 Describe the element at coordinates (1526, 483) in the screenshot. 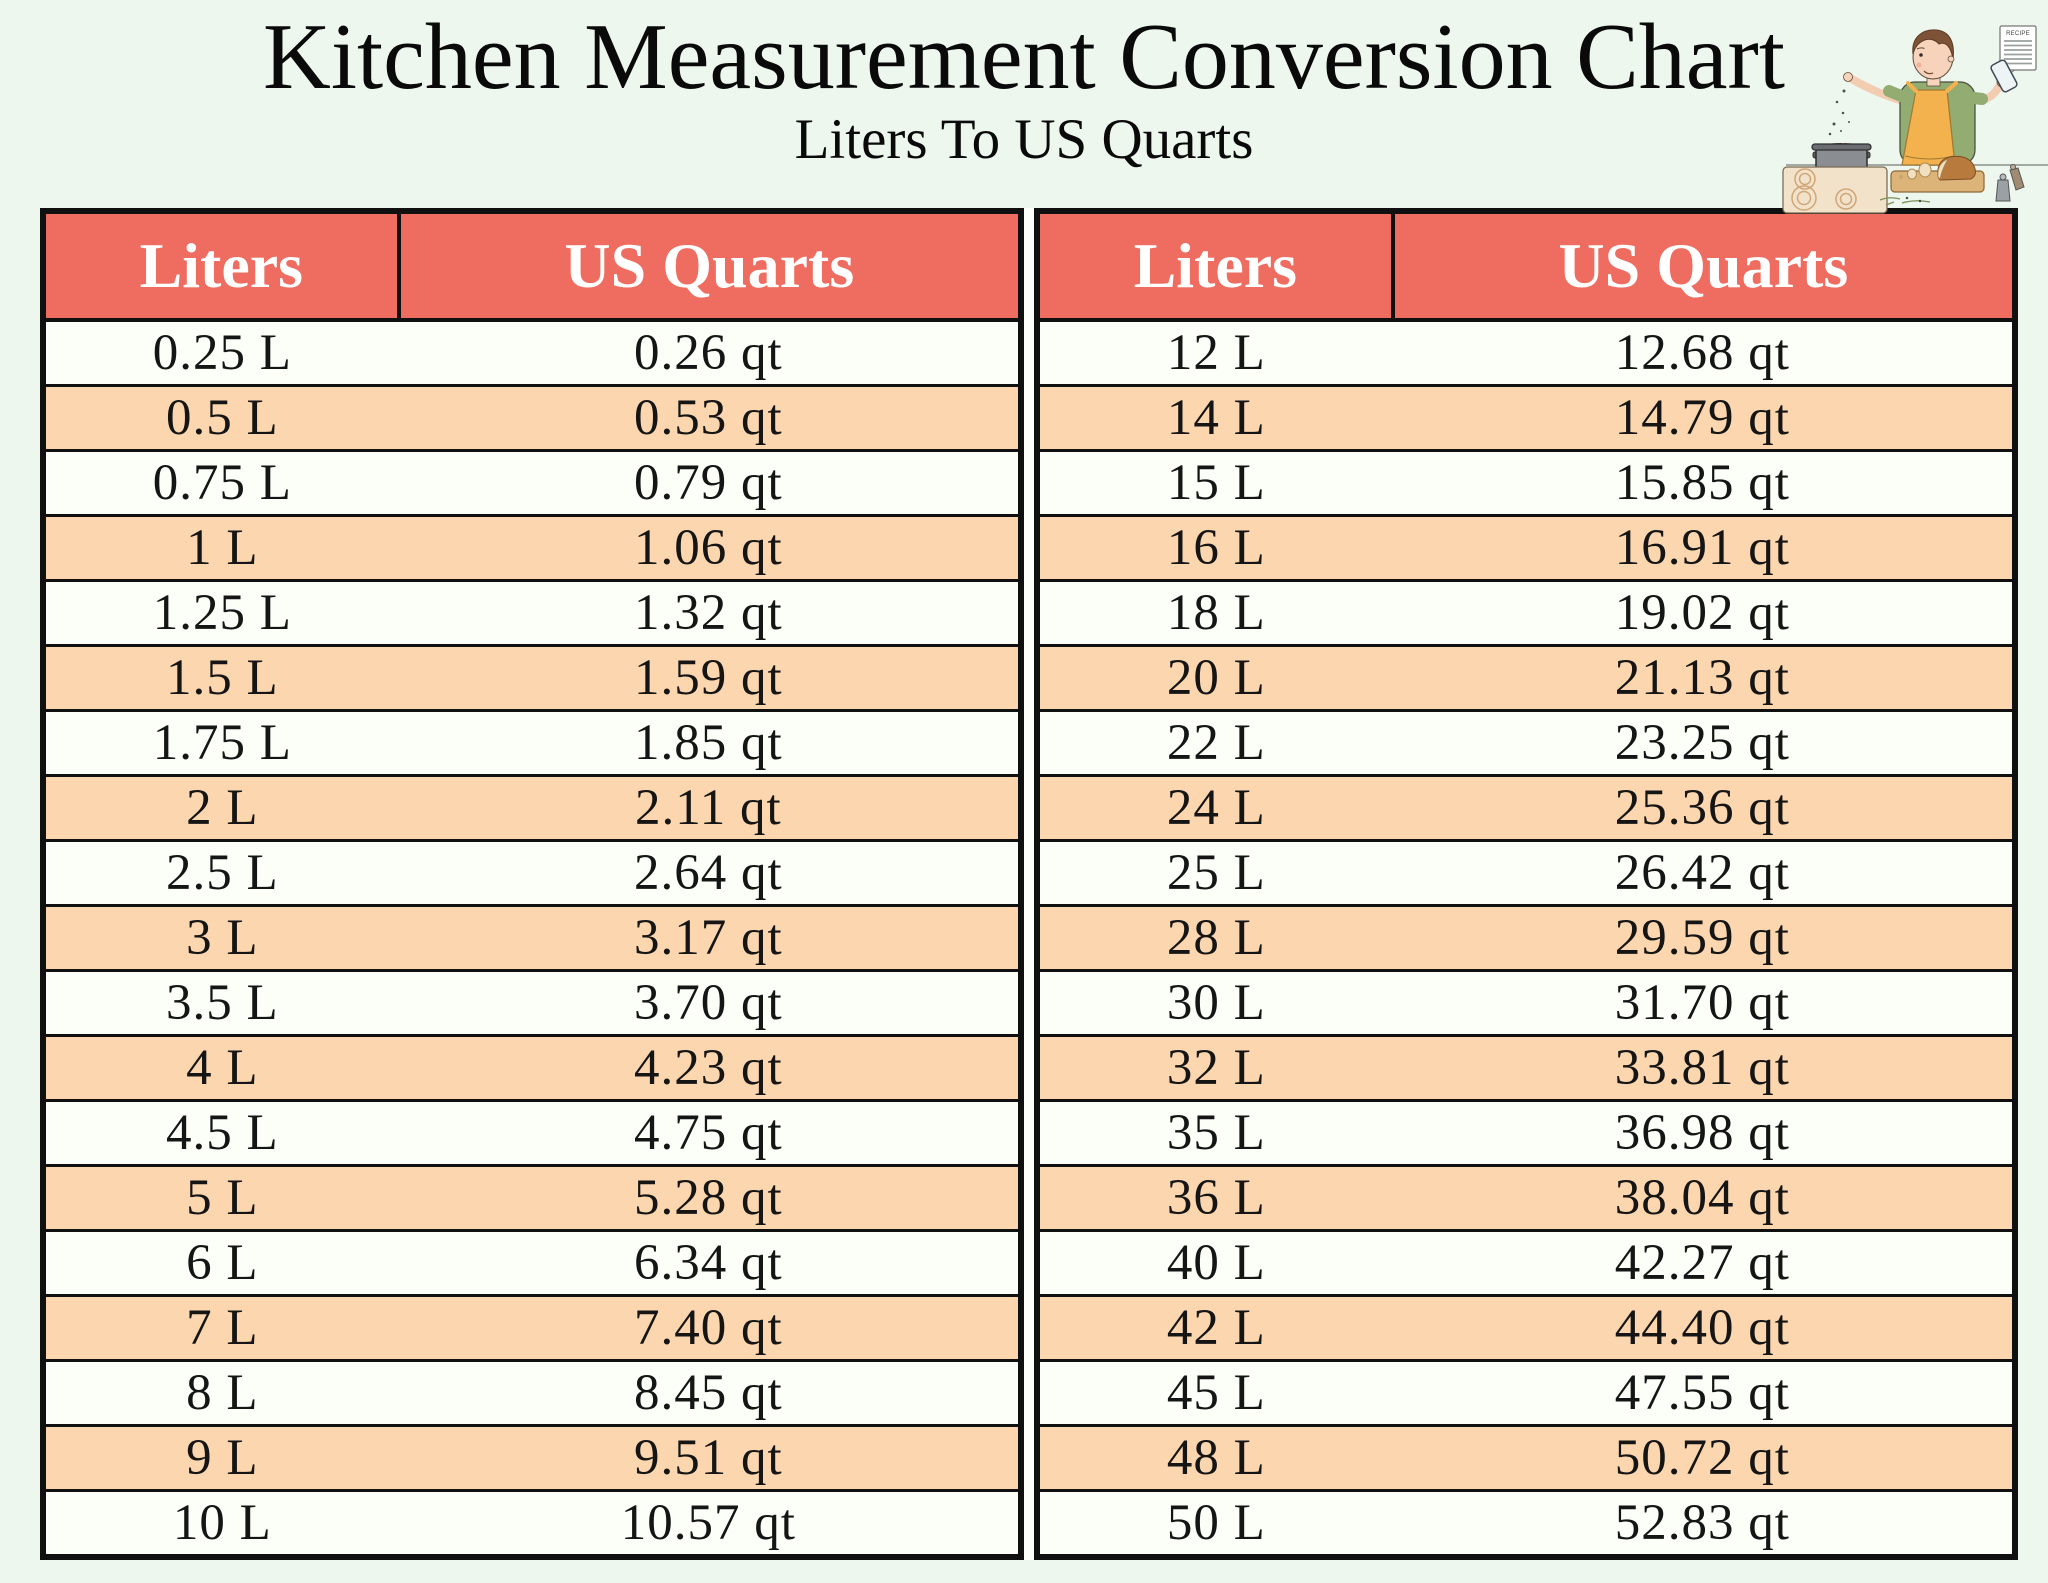

I see `table-row: 15 L 15.85 qt` at that location.